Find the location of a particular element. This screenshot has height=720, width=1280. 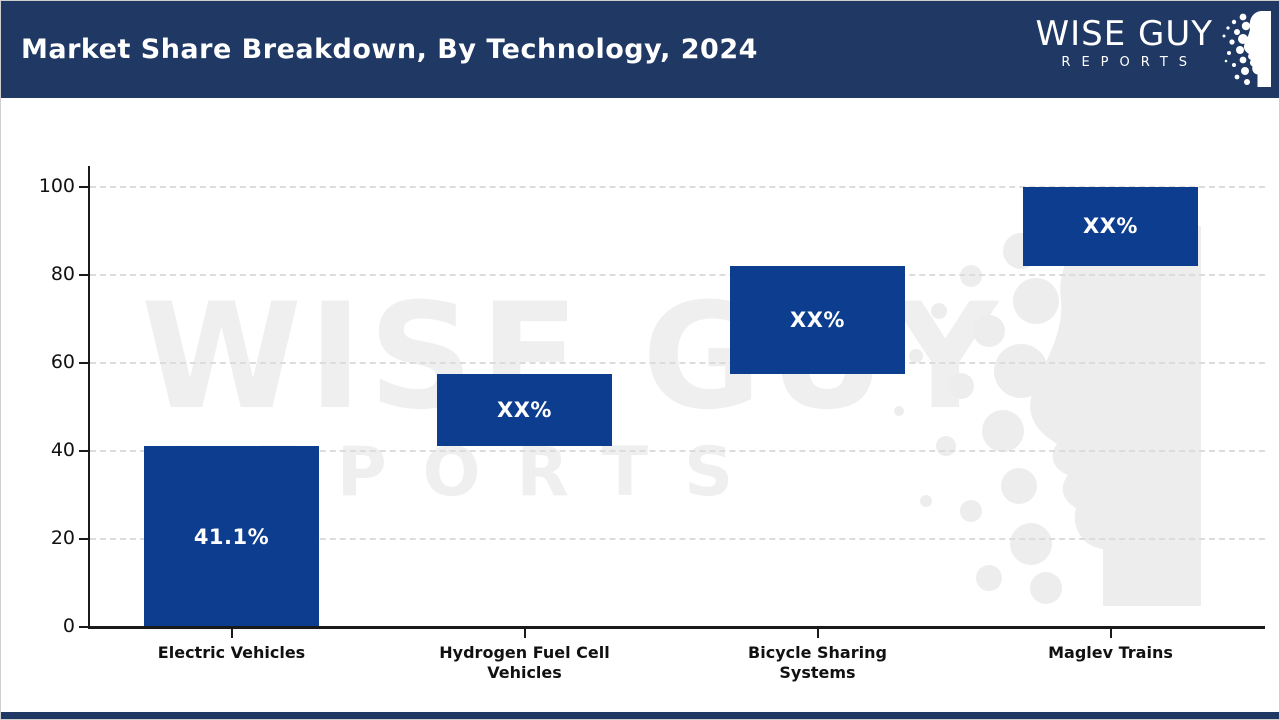

x-axis-category-label: Maglev Trains is located at coordinates (1110, 652).